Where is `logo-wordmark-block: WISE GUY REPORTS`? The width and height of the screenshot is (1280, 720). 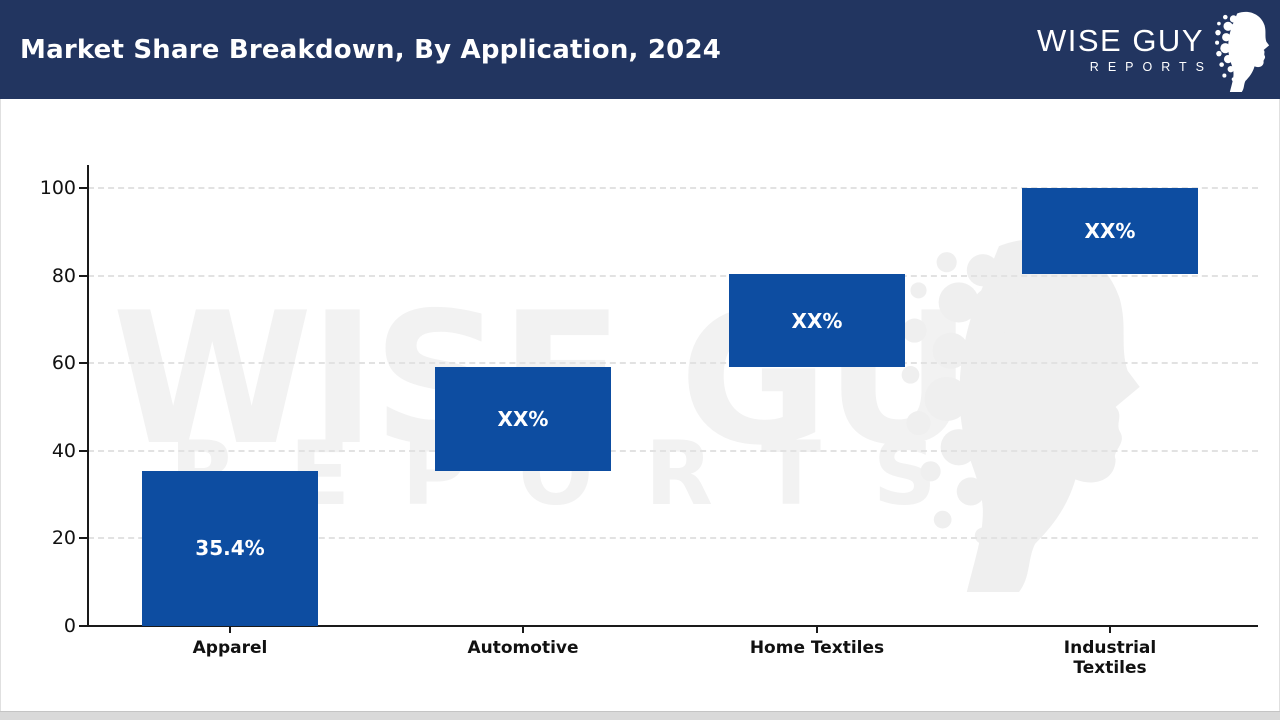
logo-wordmark-block: WISE GUY REPORTS is located at coordinates (1120, 48).